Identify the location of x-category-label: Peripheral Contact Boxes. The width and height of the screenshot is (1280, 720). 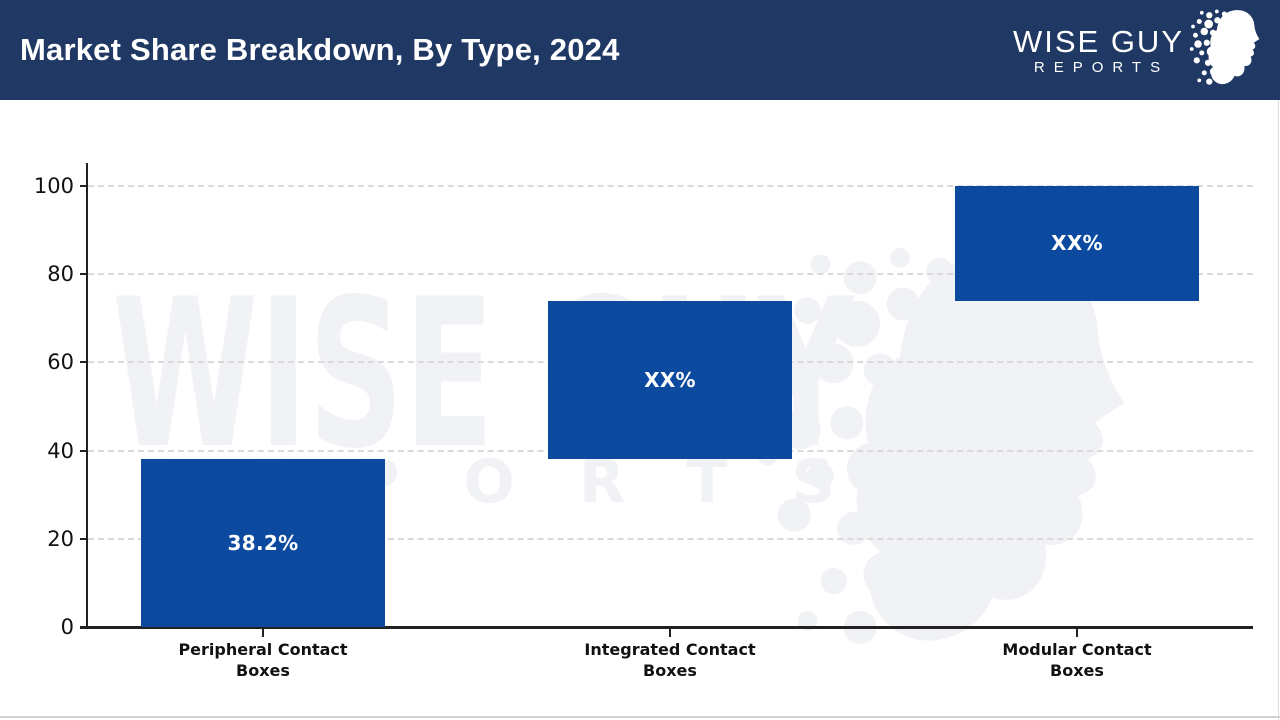
(263, 660).